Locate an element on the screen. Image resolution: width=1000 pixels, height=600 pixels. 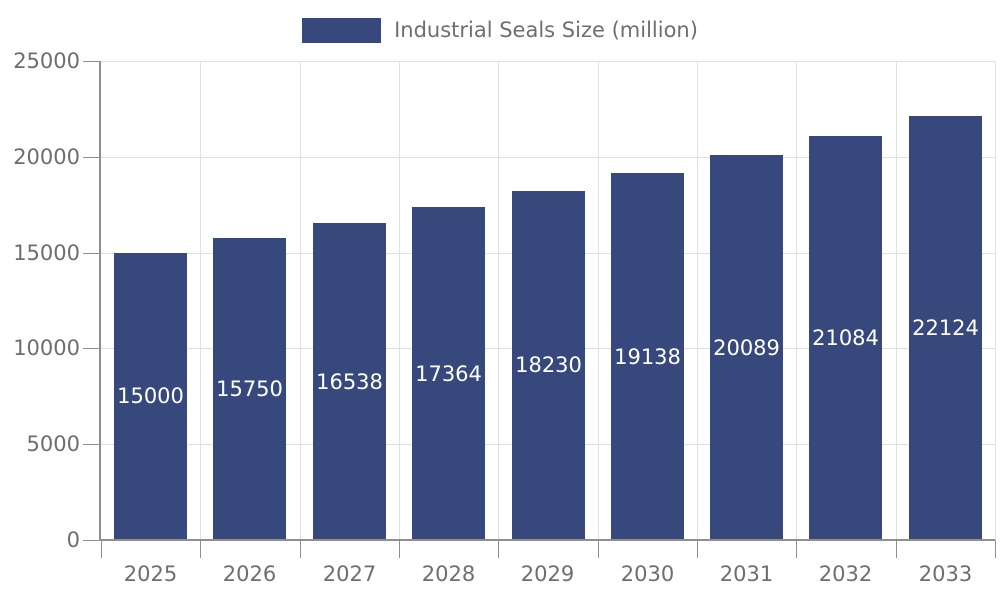
bar-value-label: 16538 is located at coordinates (349, 382).